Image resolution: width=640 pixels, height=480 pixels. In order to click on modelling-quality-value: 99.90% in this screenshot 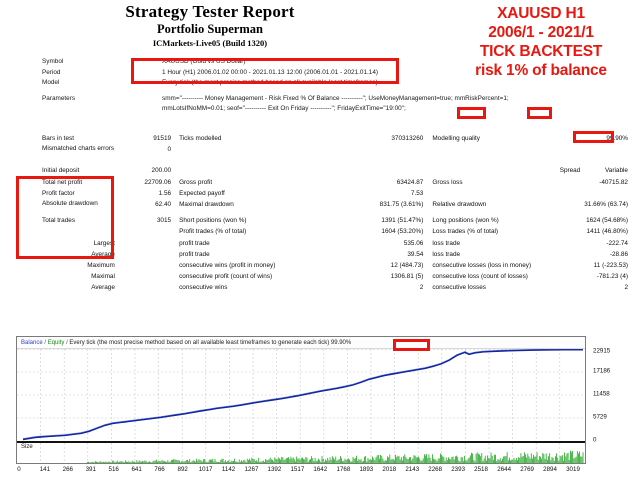, I will do `click(617, 138)`.